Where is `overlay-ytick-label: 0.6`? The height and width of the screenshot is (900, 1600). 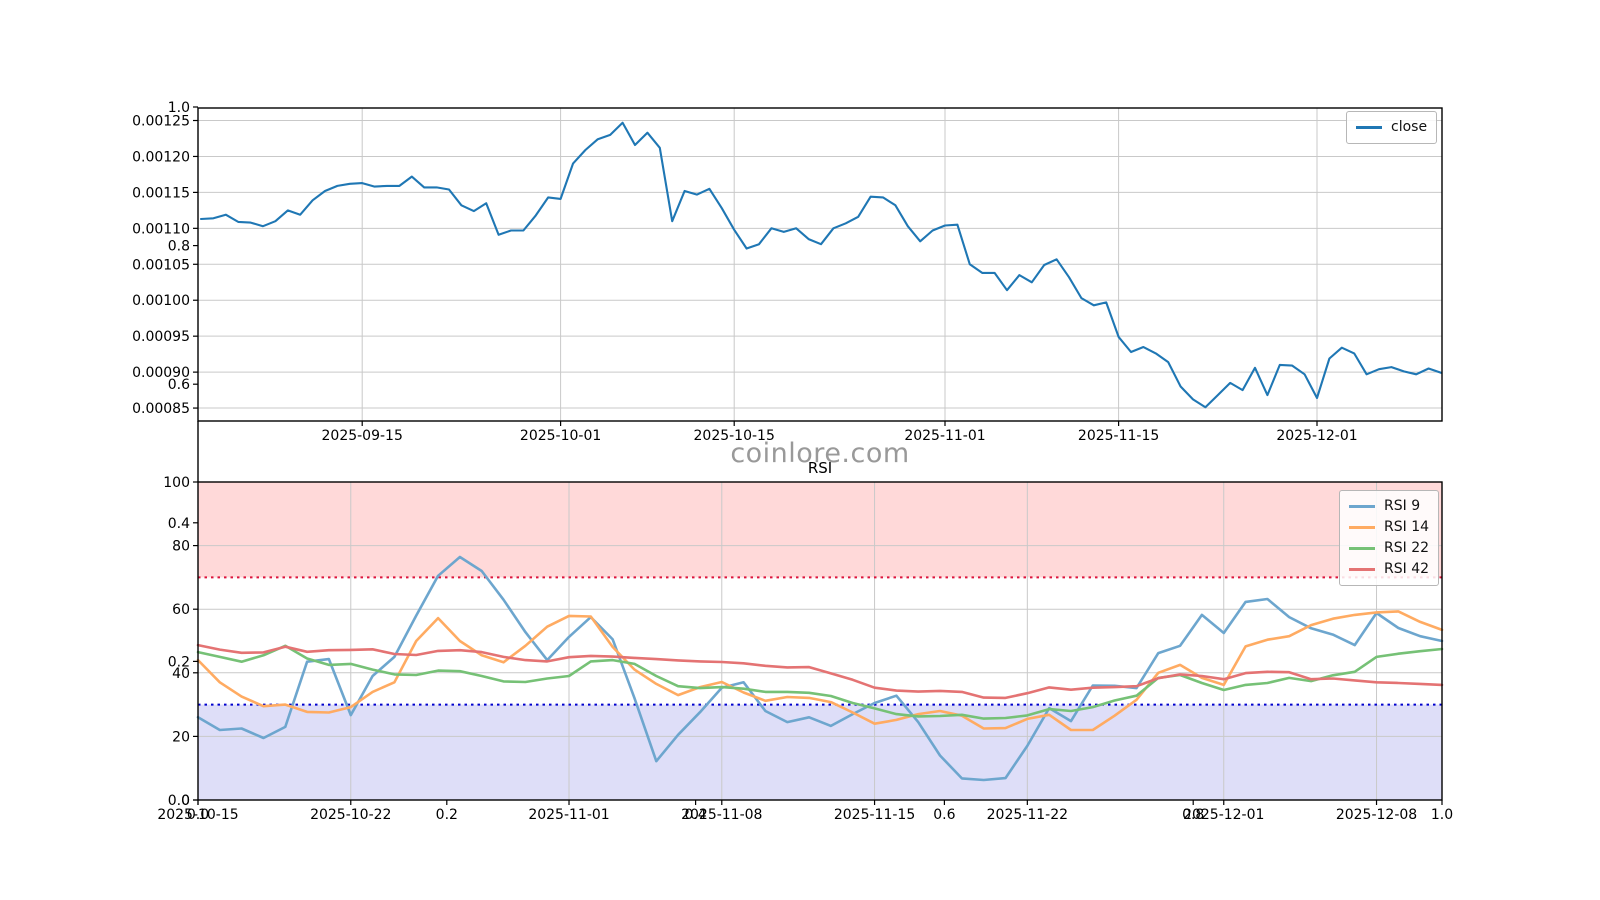 overlay-ytick-label: 0.6 is located at coordinates (179, 385).